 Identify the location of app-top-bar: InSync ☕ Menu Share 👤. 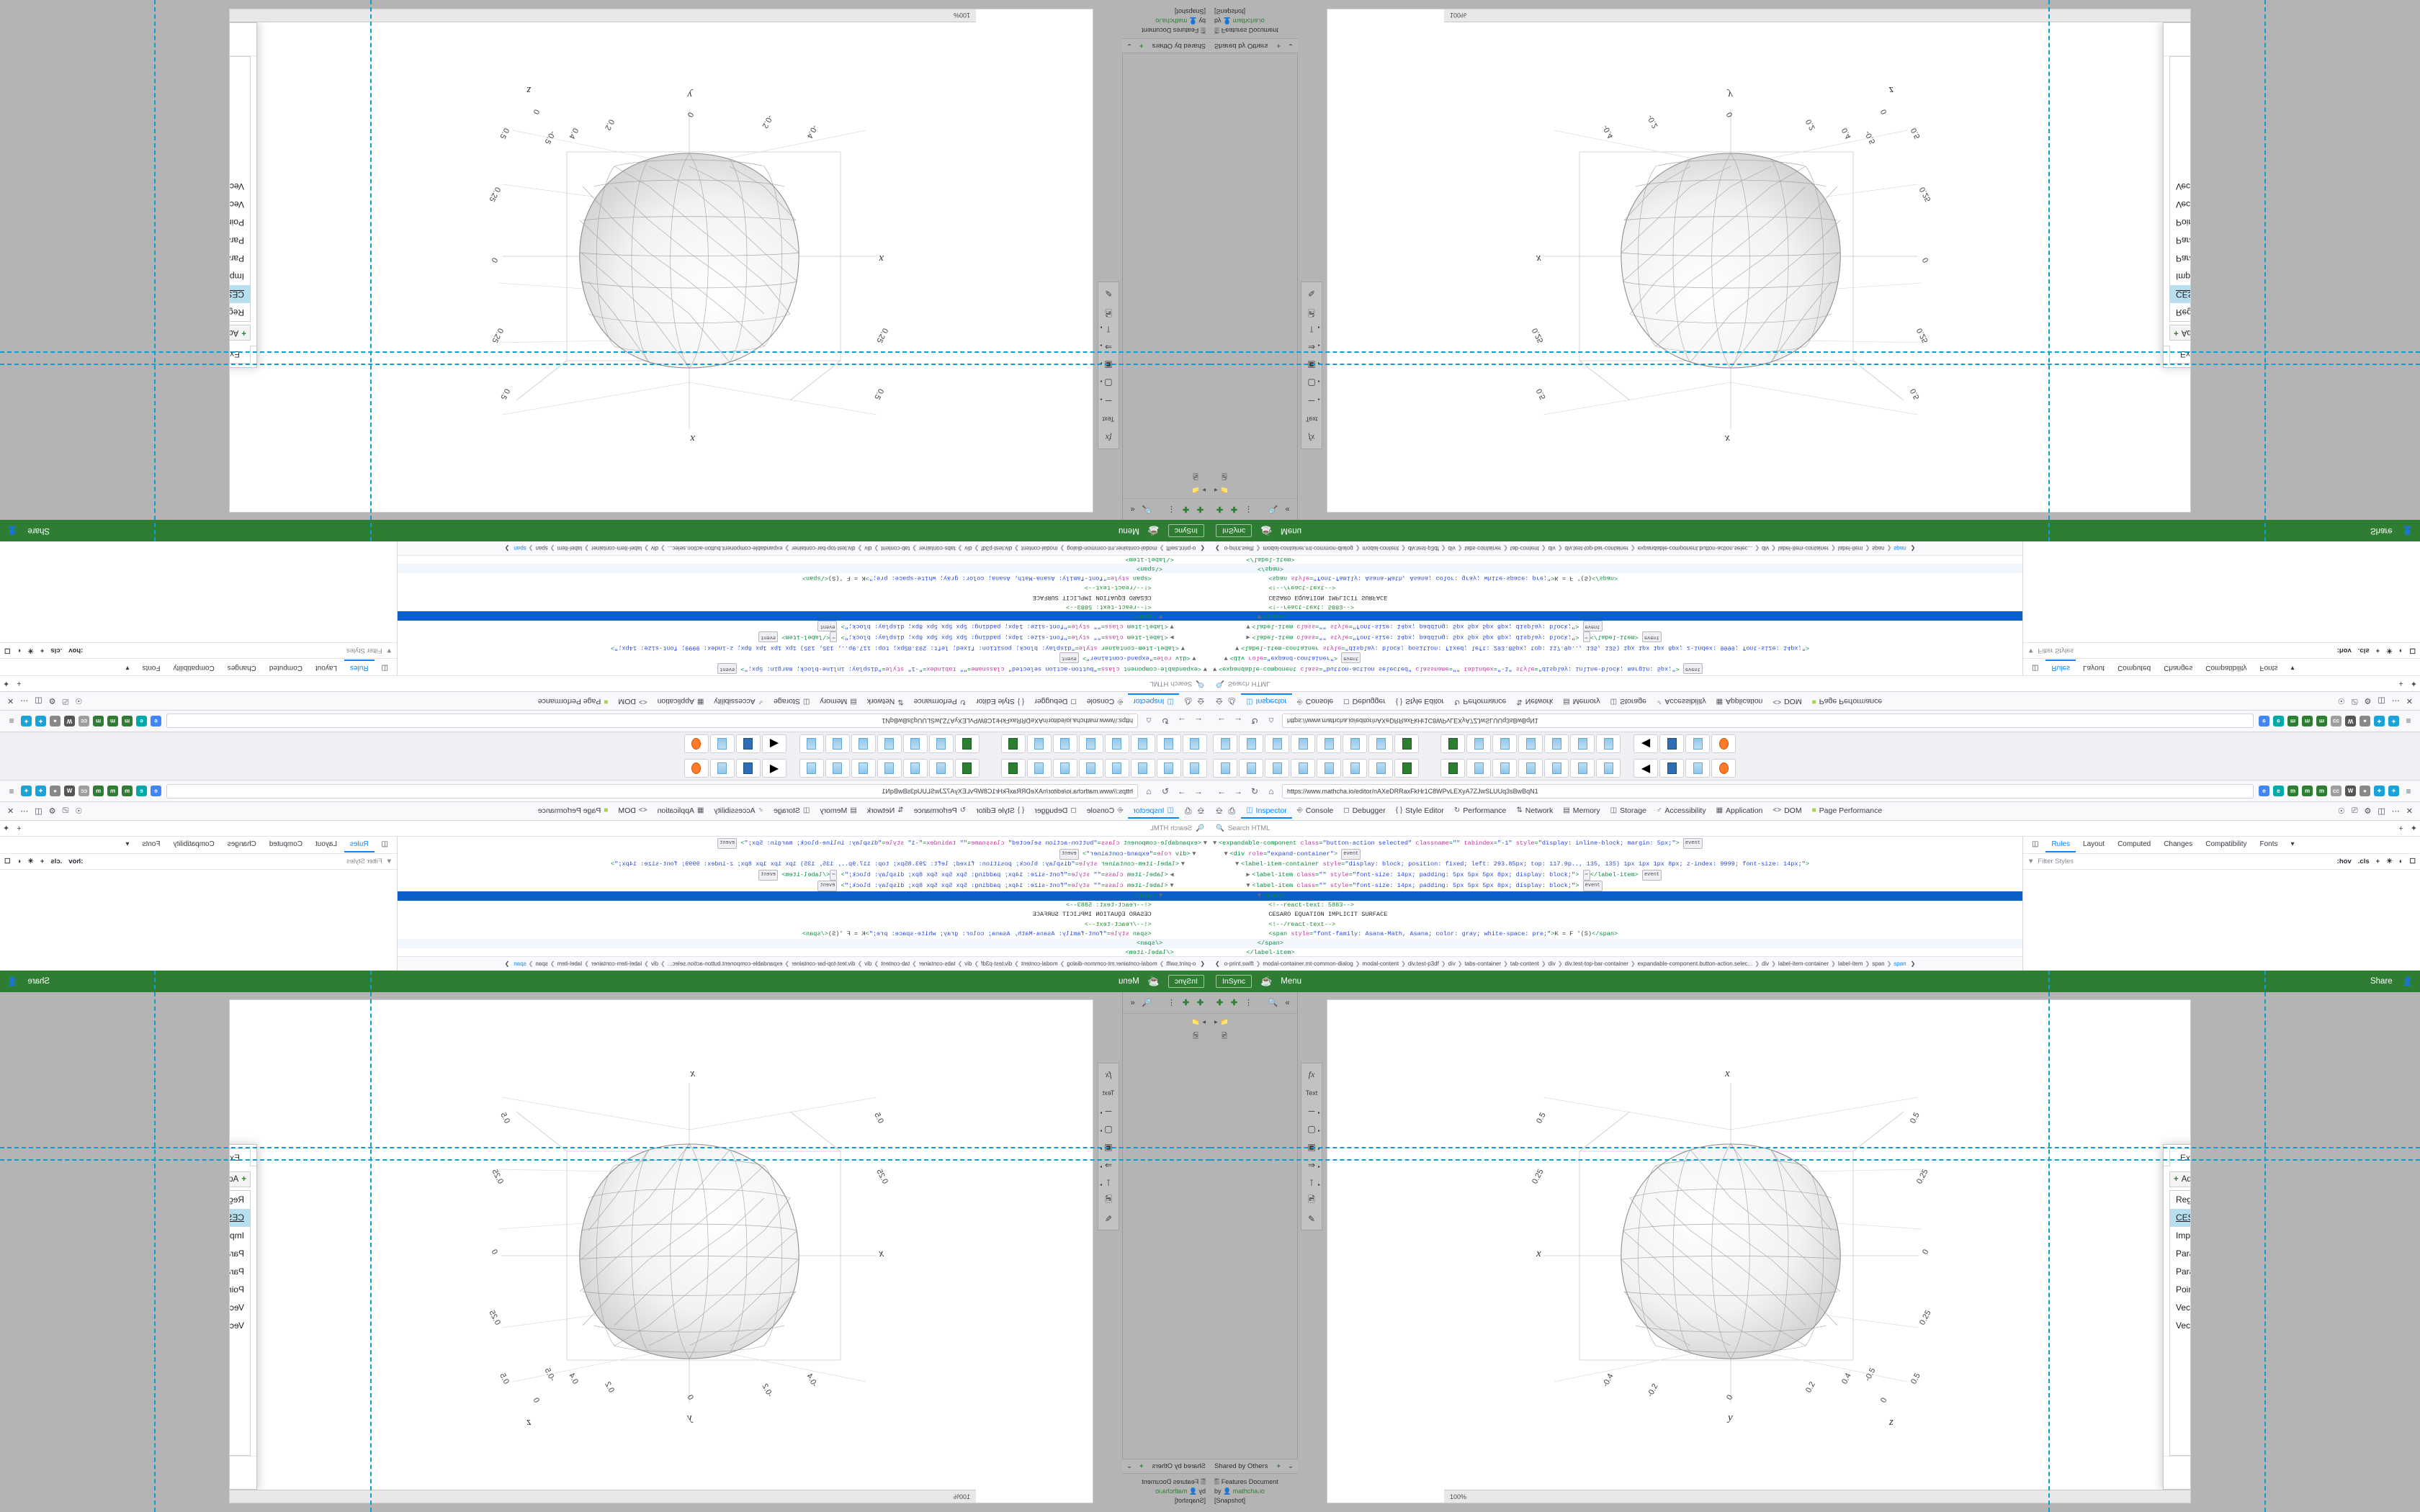
(1815, 981).